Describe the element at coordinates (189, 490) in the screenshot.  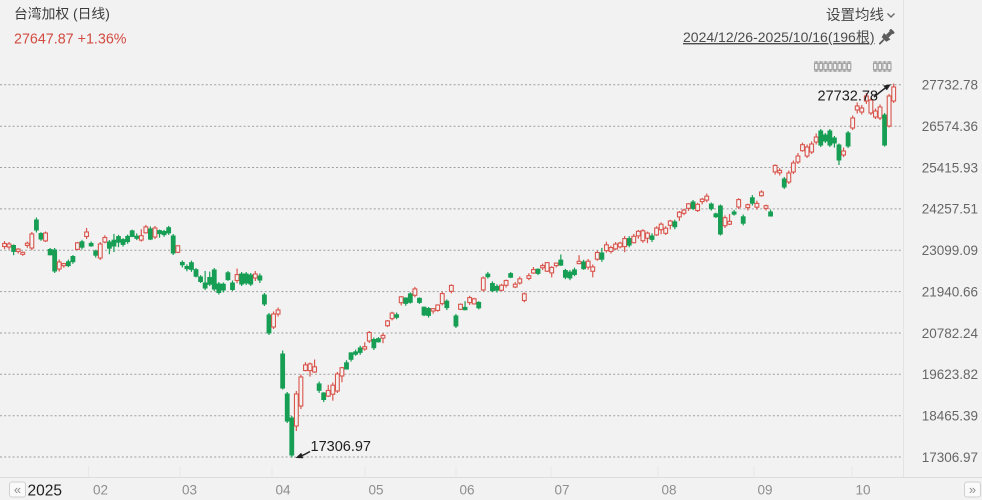
I see `svg-text: 03` at that location.